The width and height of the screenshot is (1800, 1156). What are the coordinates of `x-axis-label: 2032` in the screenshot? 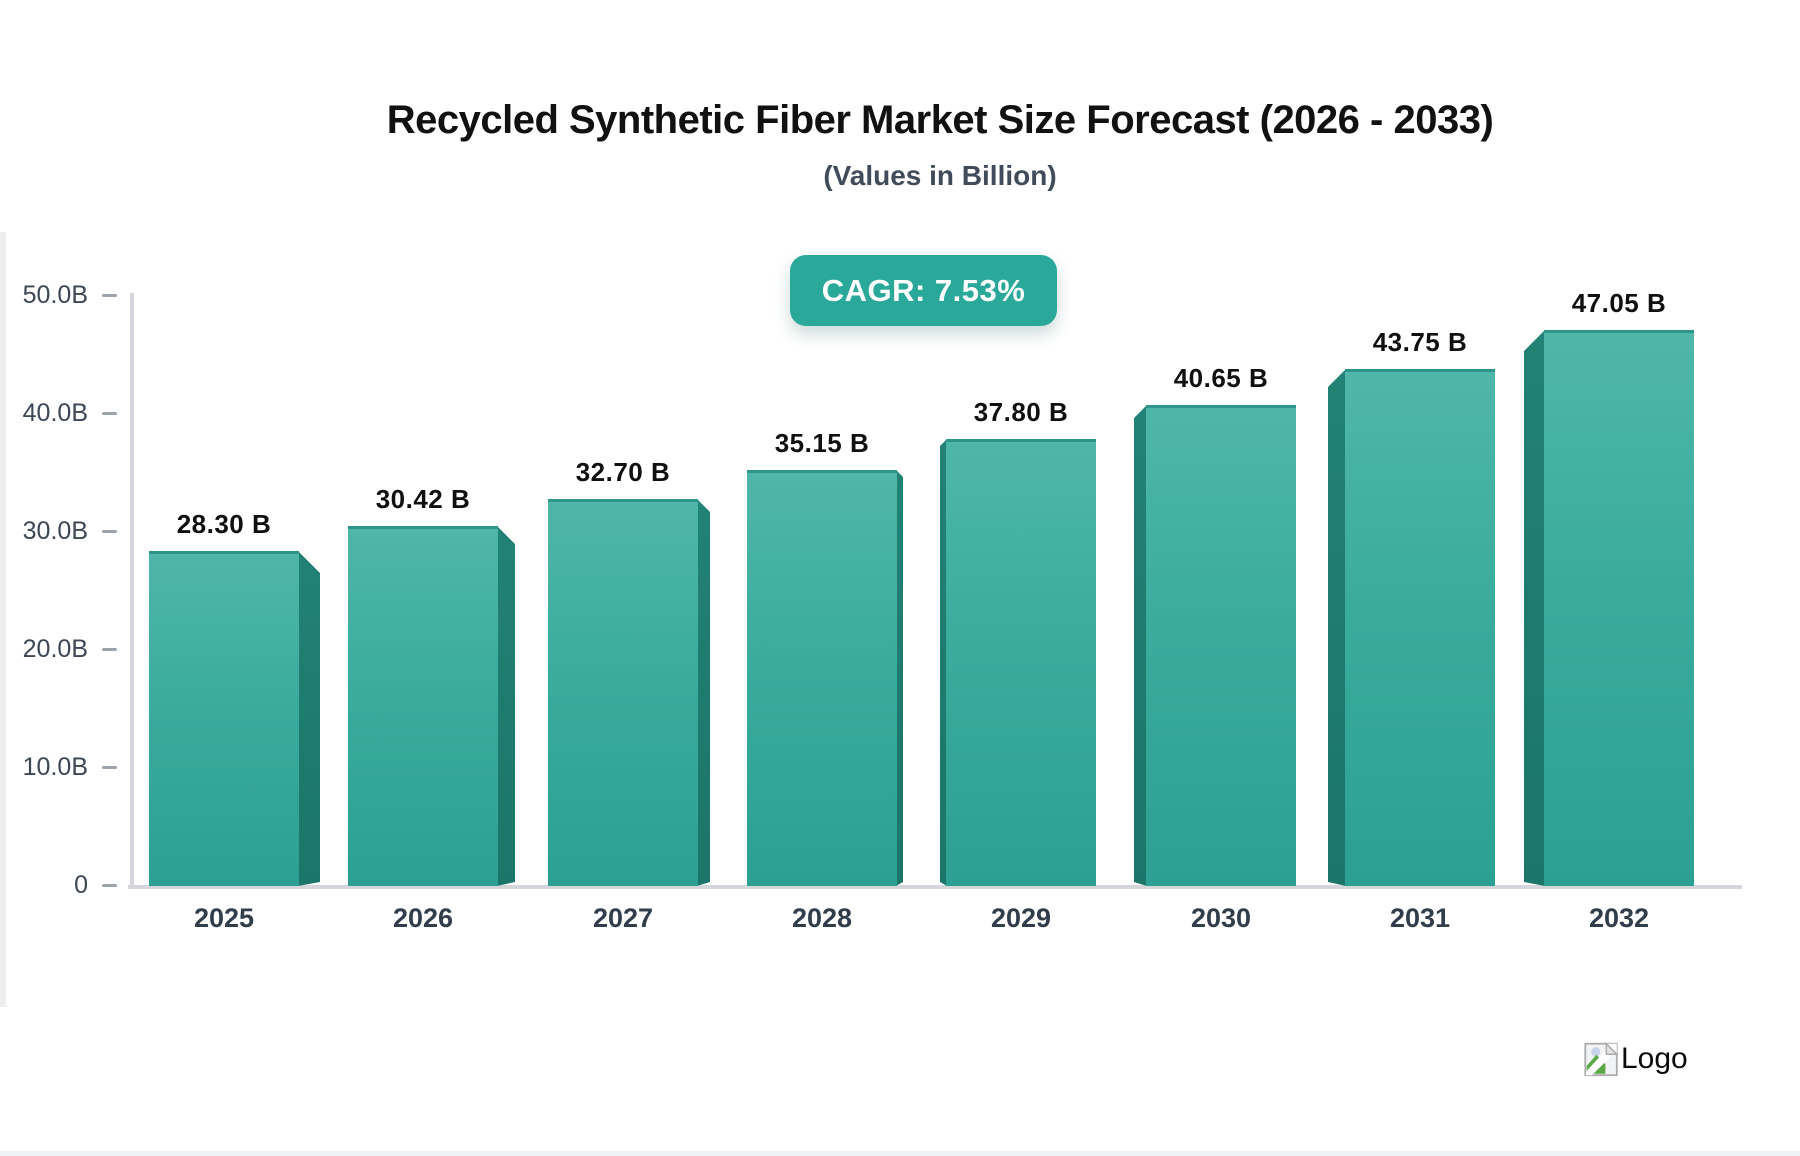 It's located at (1619, 918).